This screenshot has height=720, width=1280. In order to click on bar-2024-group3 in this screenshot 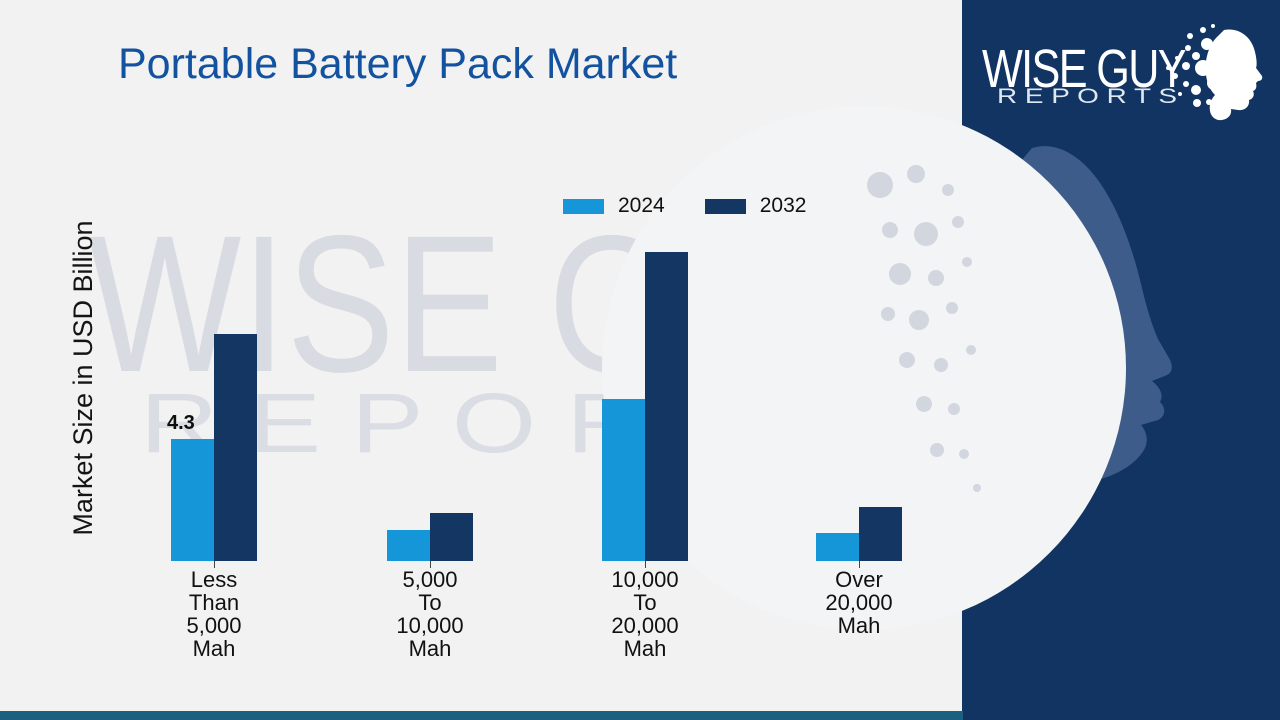, I will do `click(623, 480)`.